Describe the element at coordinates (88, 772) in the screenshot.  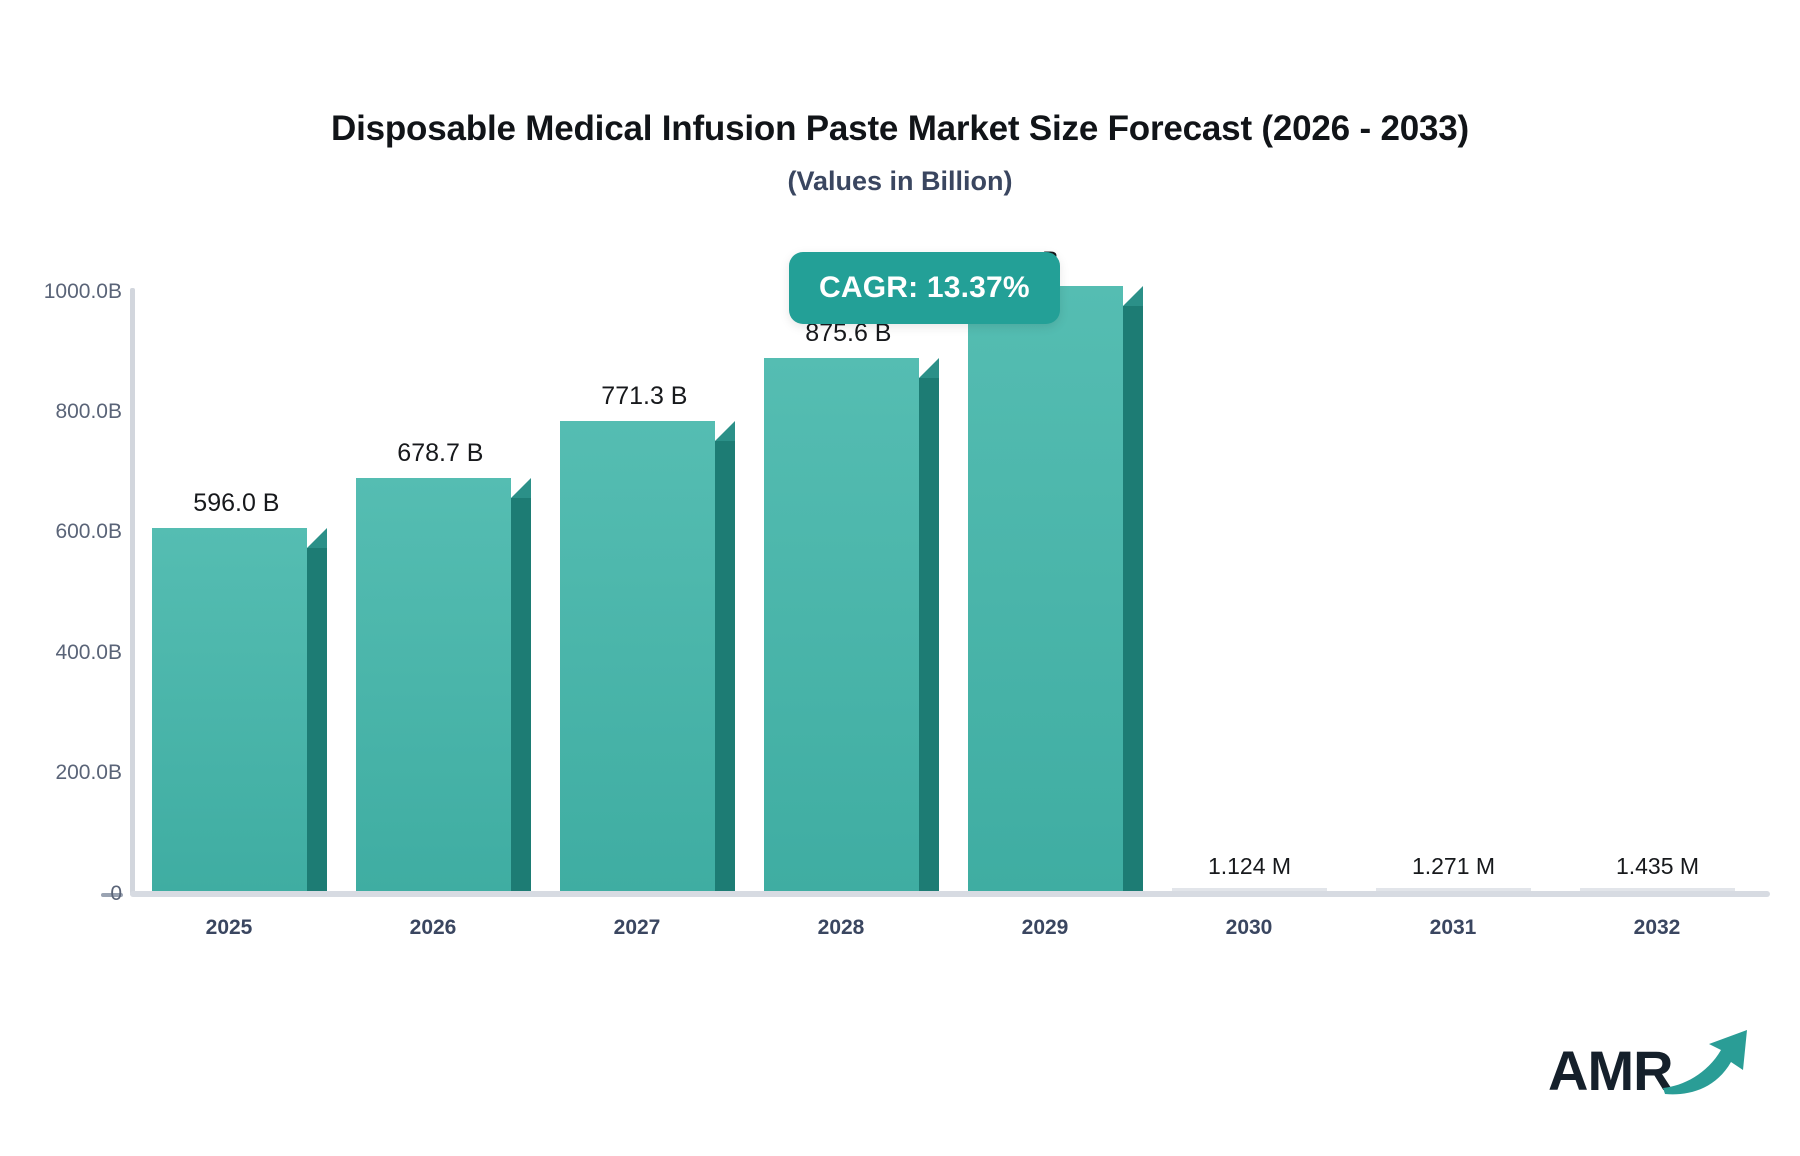
I see `y-tick-200: 200.0B` at that location.